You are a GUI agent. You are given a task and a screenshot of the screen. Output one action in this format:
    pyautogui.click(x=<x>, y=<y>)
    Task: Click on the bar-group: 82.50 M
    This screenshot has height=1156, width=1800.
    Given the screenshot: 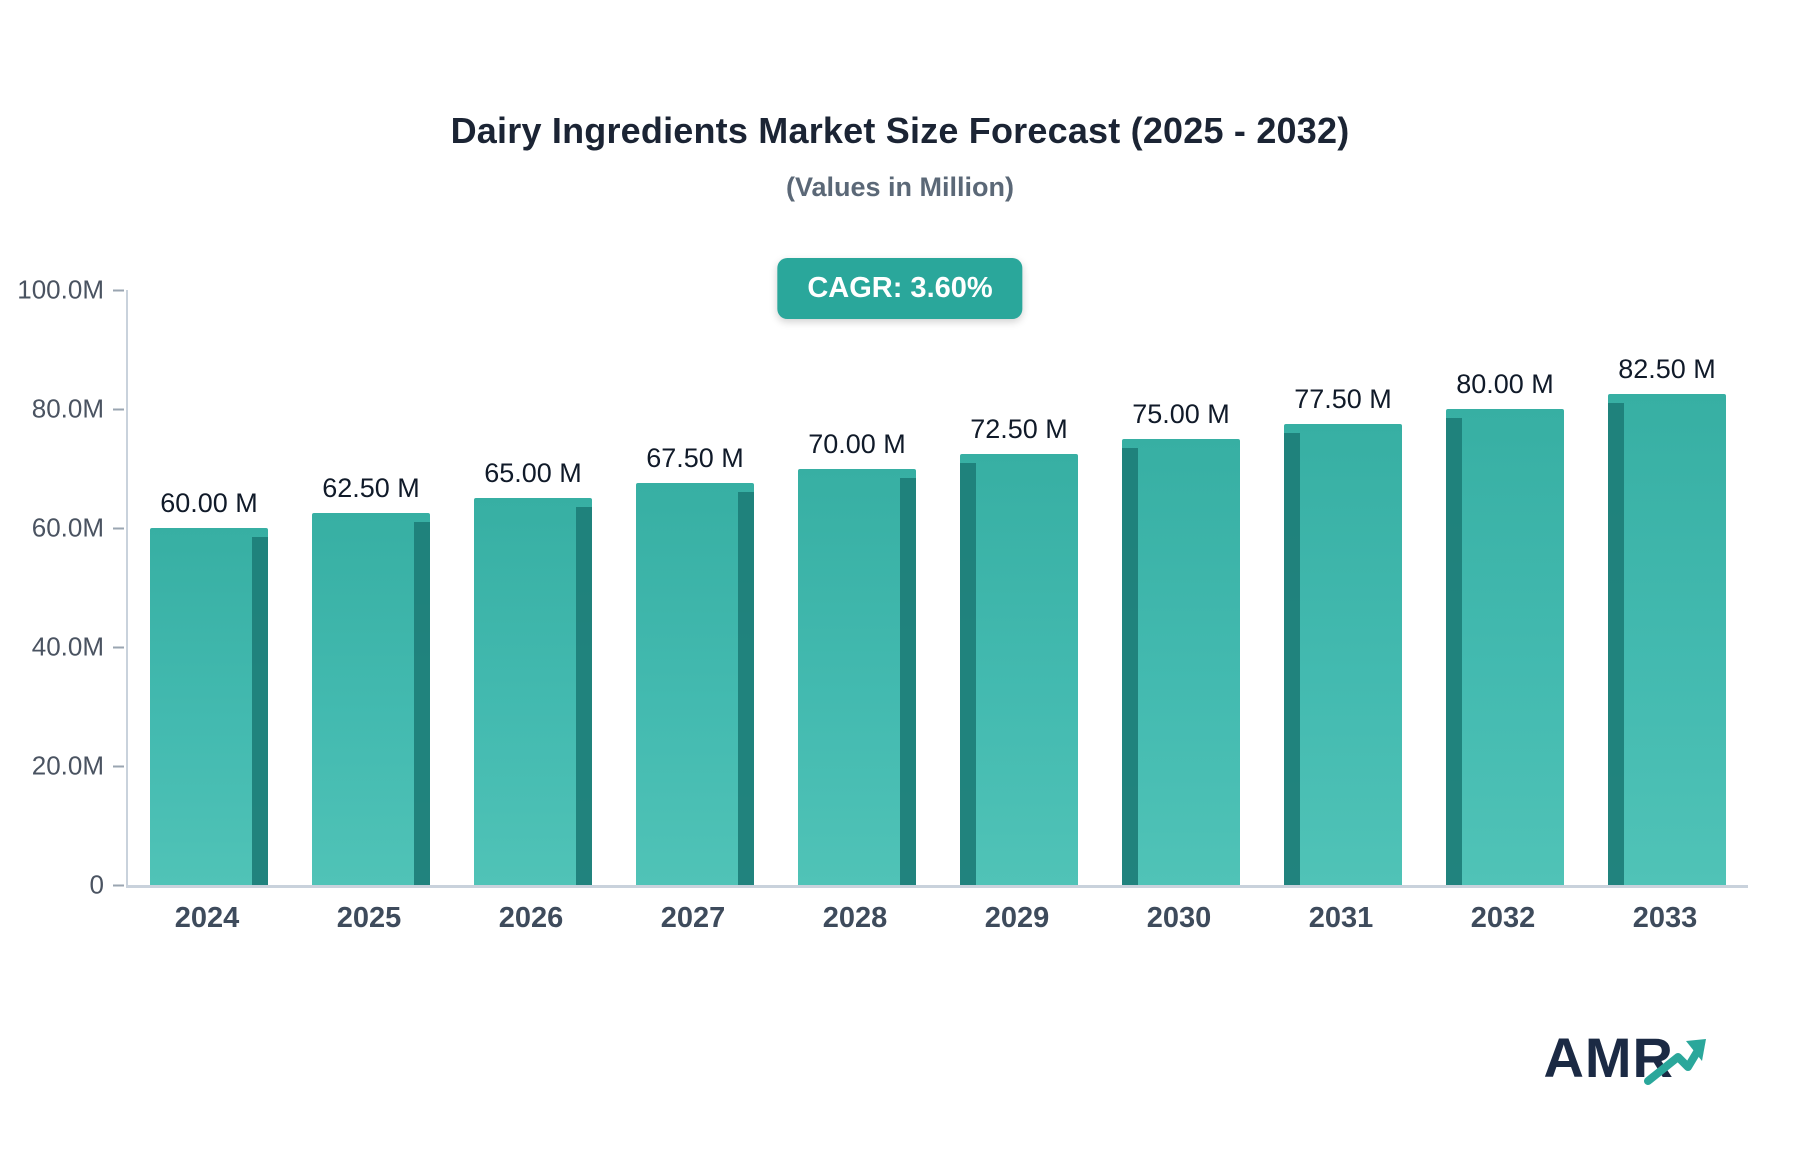 What is the action you would take?
    pyautogui.click(x=1667, y=587)
    